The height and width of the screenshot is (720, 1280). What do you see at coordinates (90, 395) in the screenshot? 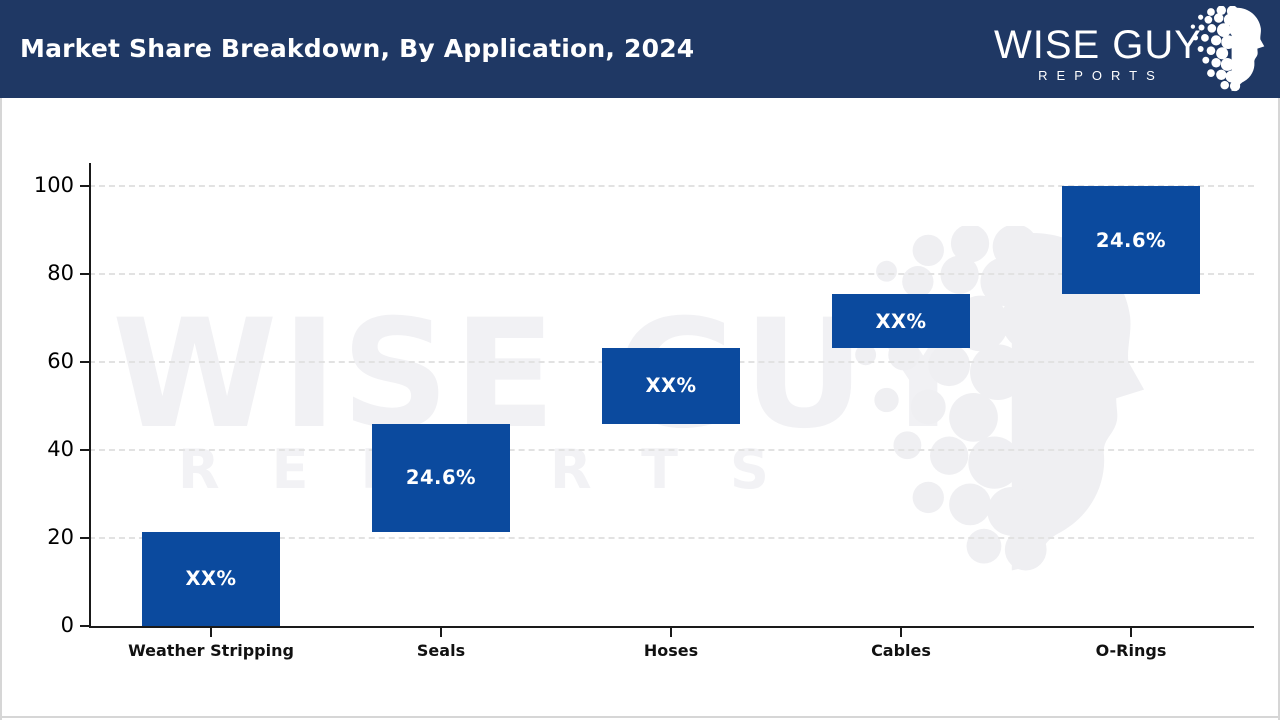
I see `y-axis-spine` at bounding box center [90, 395].